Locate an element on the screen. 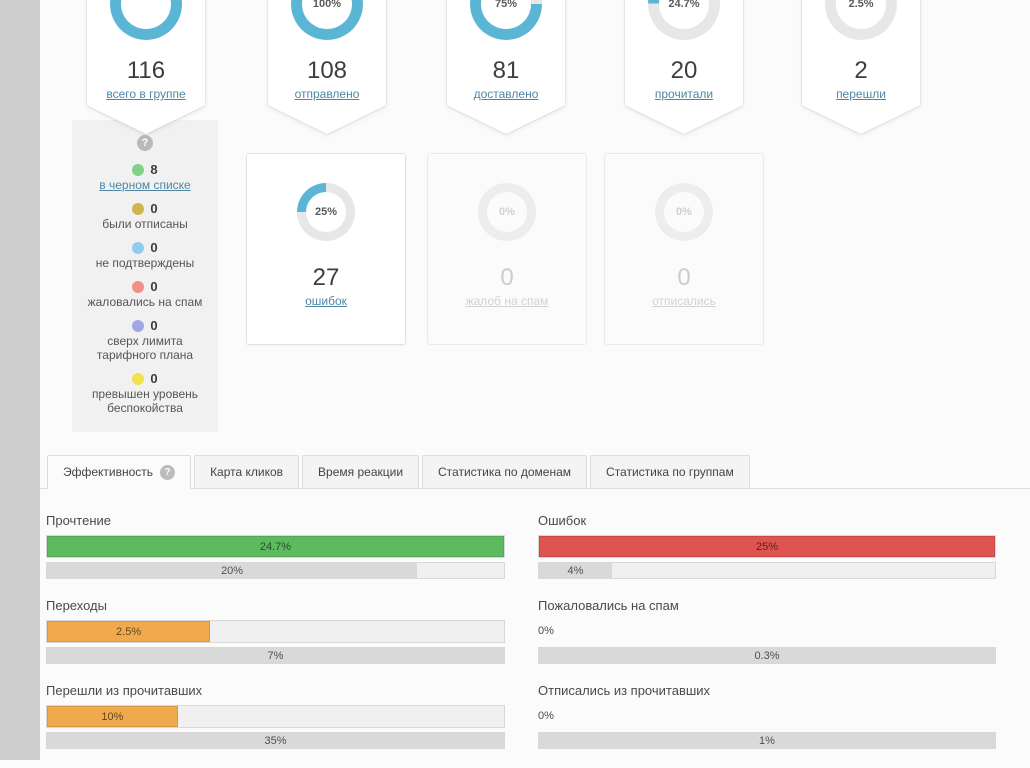 The image size is (1030, 768). legend-dot-purple is located at coordinates (138, 325).